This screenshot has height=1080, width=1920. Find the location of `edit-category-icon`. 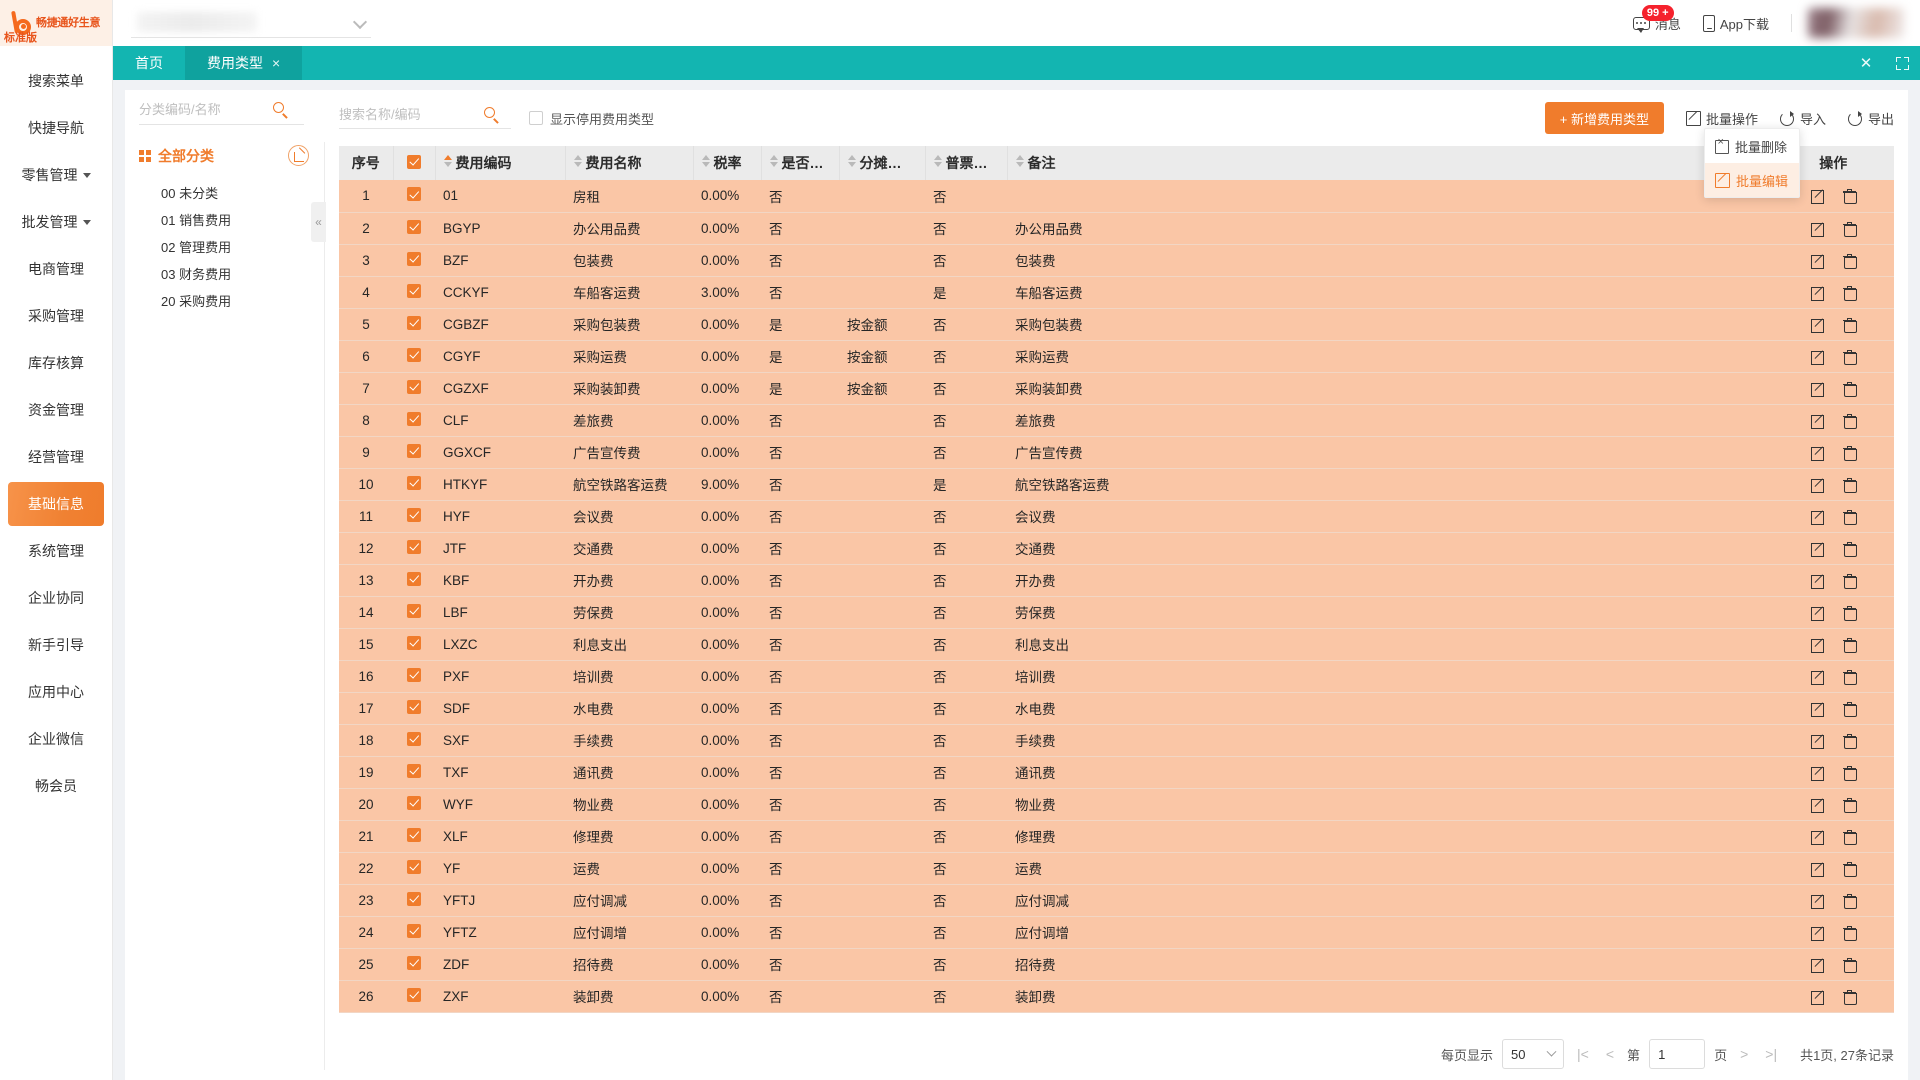

edit-category-icon is located at coordinates (298, 155).